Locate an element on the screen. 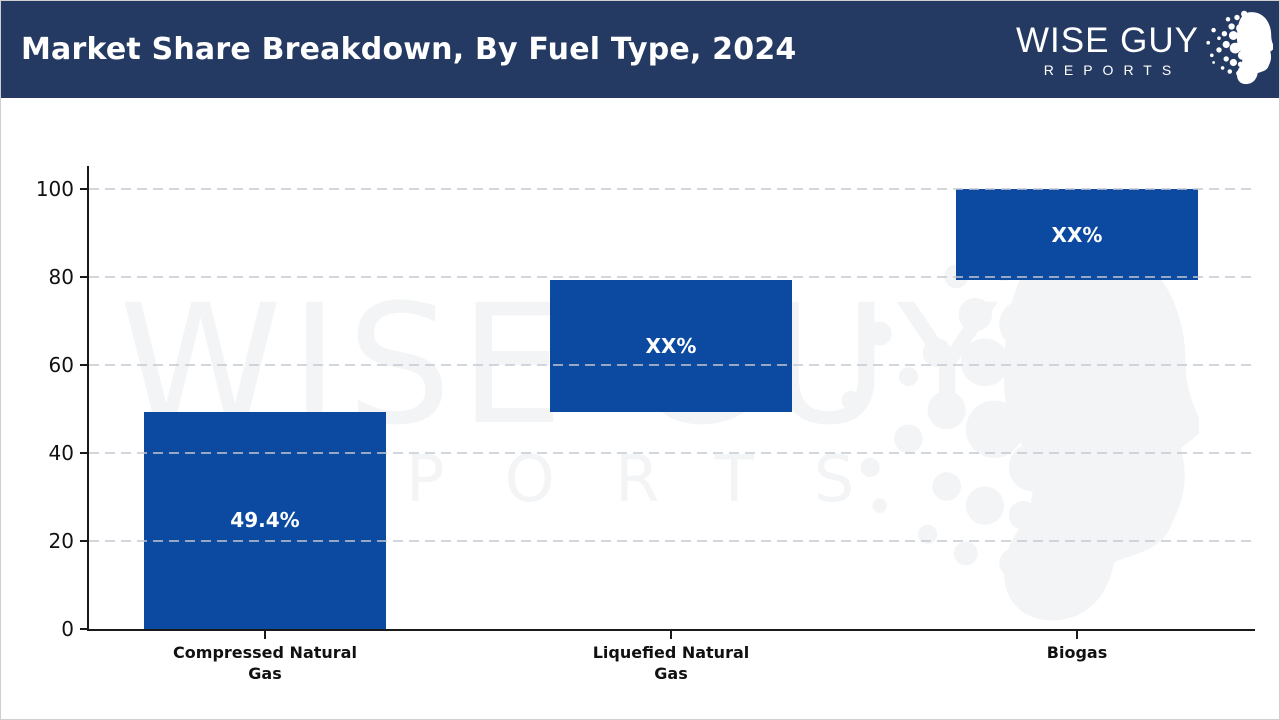  x-category-label: Biogas is located at coordinates (1077, 652).